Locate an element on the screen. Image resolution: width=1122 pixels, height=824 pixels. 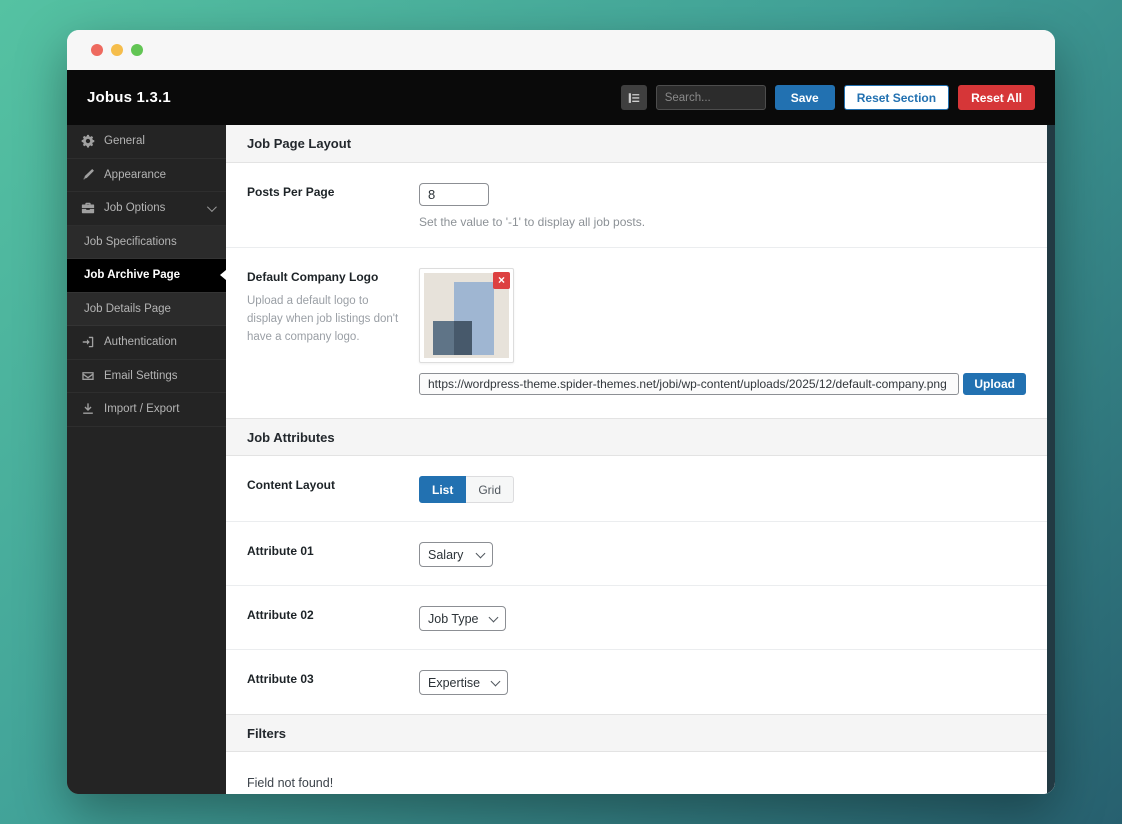
section-title: Job Page Layout is located at coordinates (299, 143).